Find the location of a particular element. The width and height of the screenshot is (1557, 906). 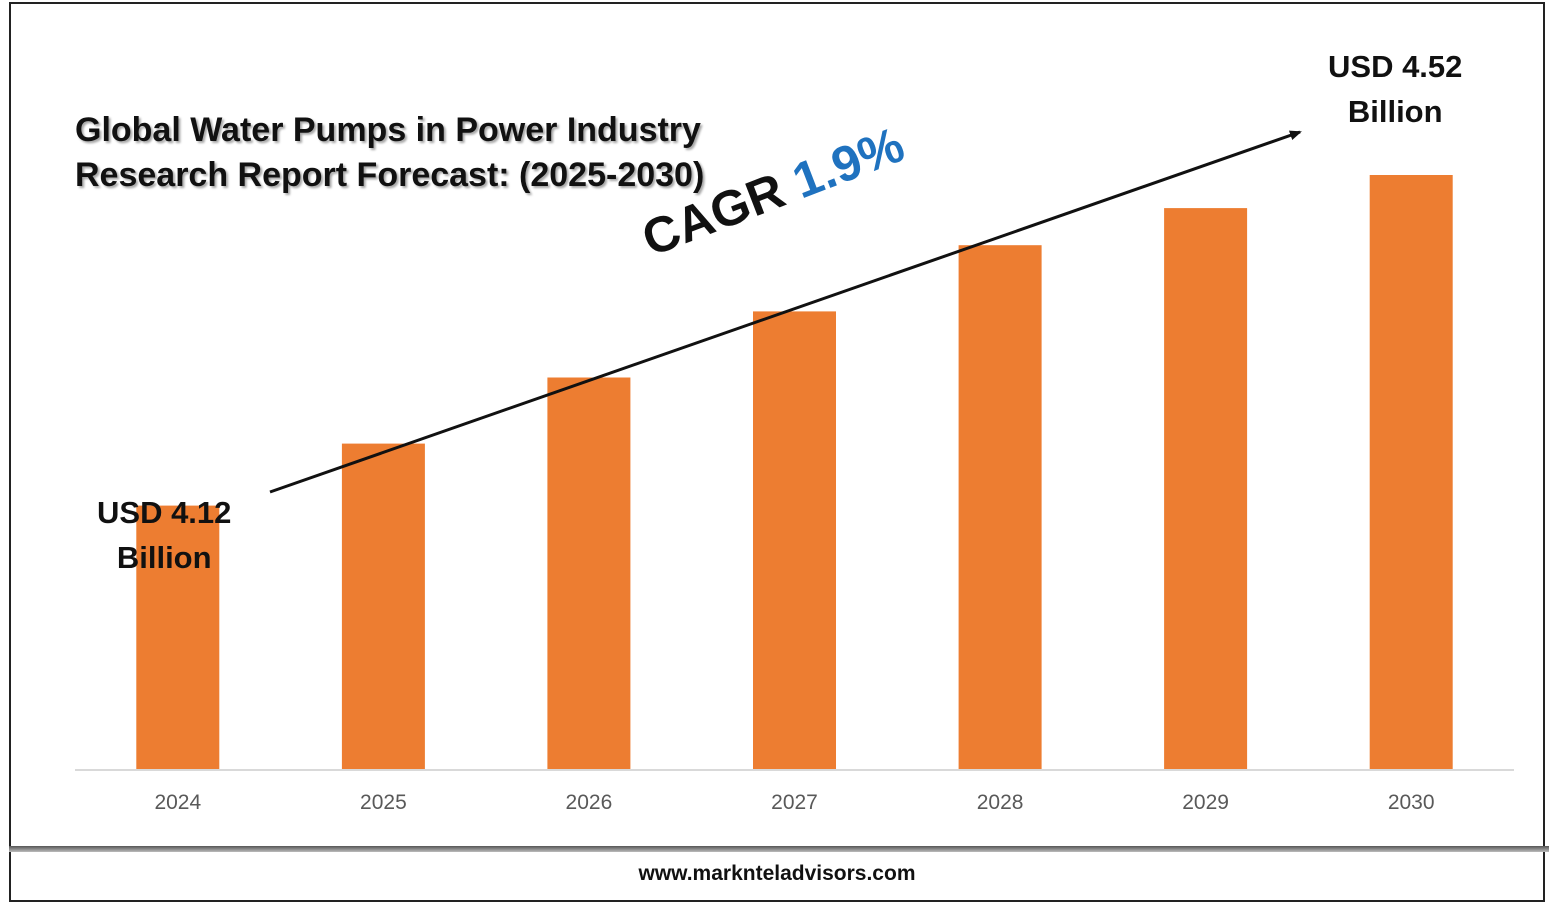

bar-2025 is located at coordinates (383, 606).